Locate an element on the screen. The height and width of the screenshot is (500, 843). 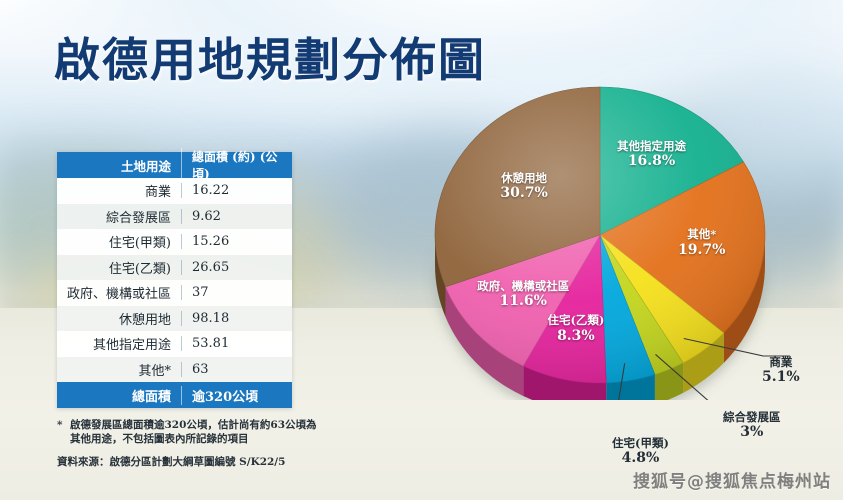
table-total-row: 總面積 逾320公頃 is located at coordinates (174, 395).